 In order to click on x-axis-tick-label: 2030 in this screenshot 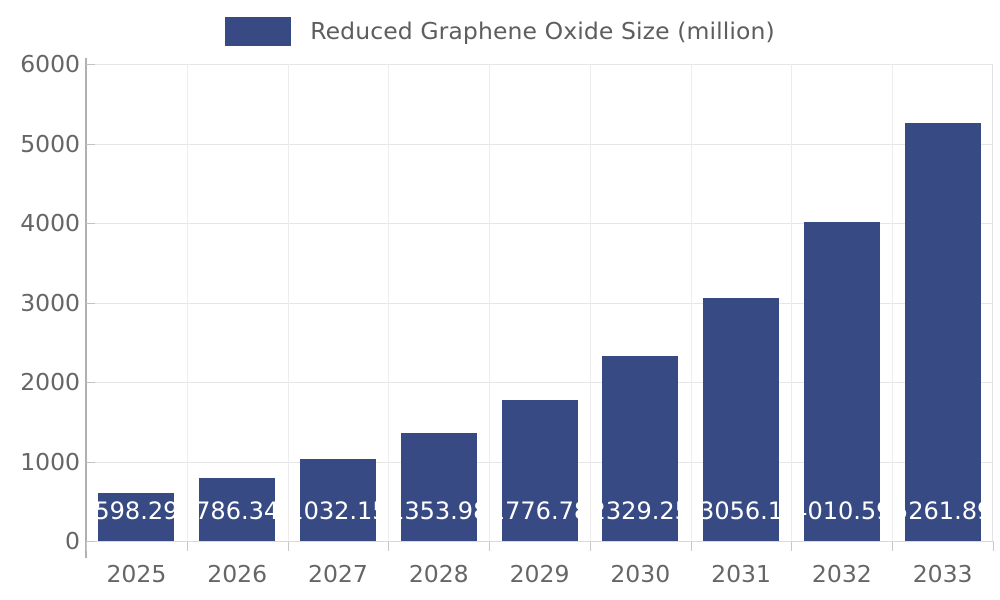, I will do `click(640, 574)`.